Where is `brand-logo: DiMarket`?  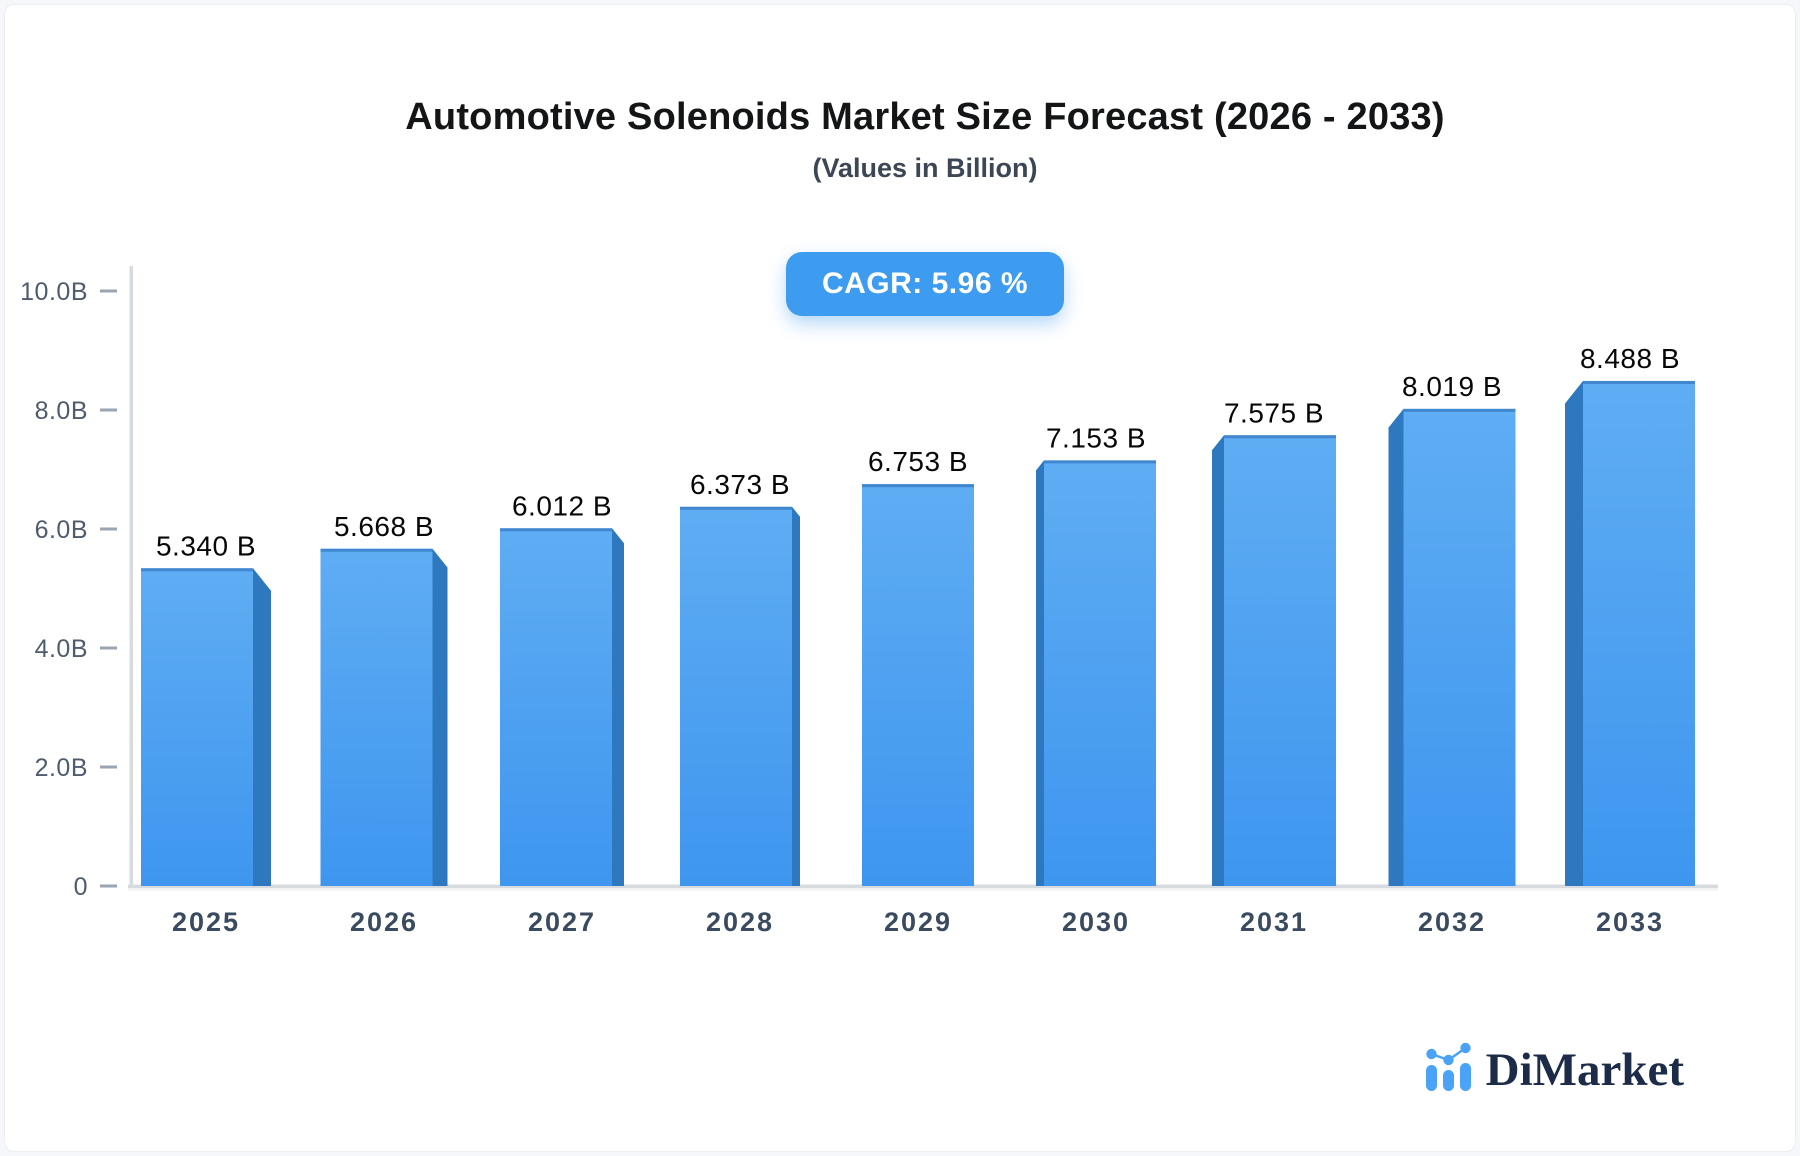 brand-logo: DiMarket is located at coordinates (1554, 1066).